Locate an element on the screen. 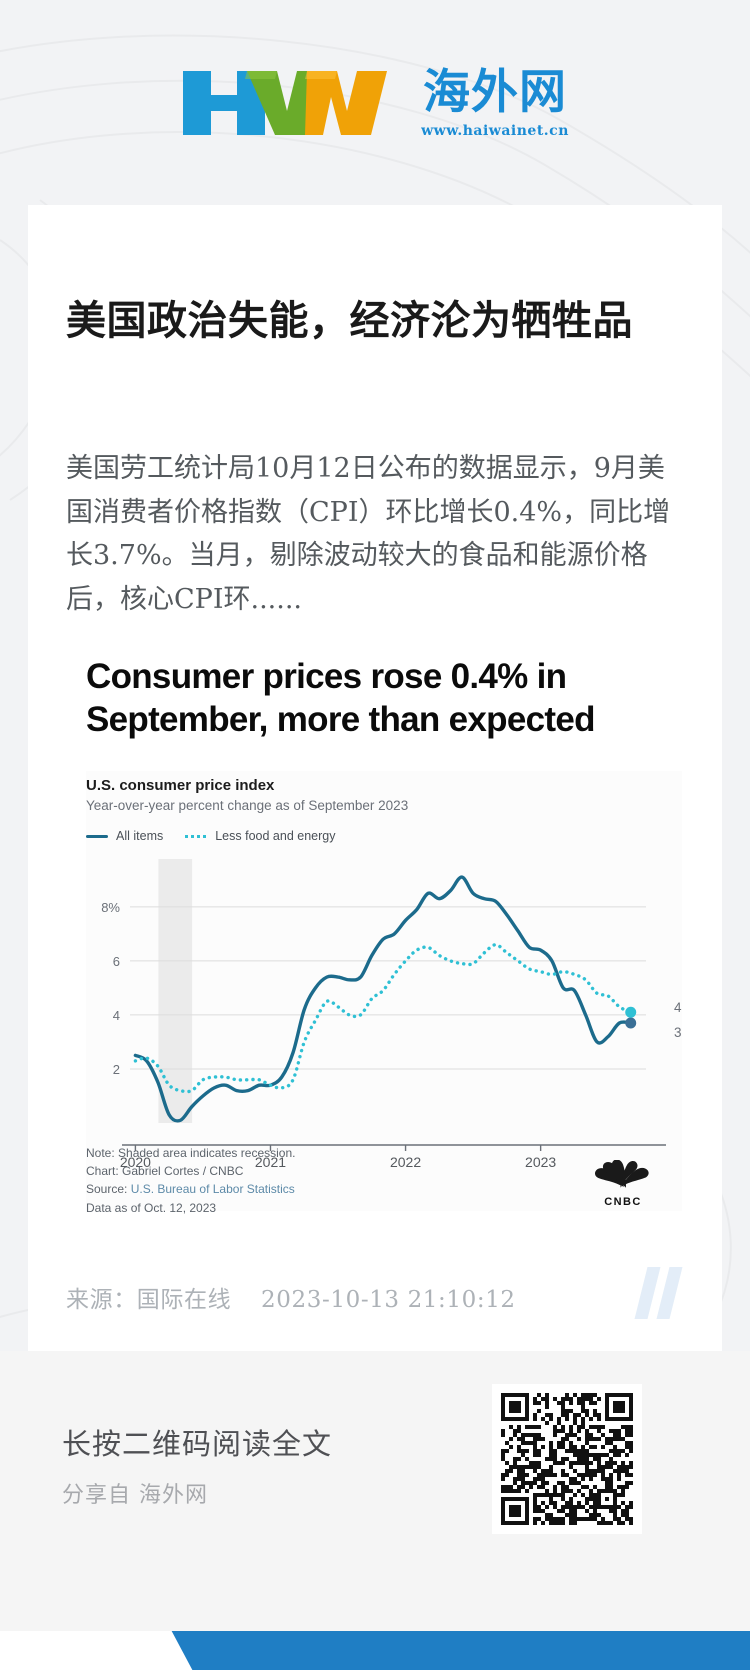 Image resolution: width=750 pixels, height=1670 pixels. hww-logo-icon is located at coordinates (296, 103).